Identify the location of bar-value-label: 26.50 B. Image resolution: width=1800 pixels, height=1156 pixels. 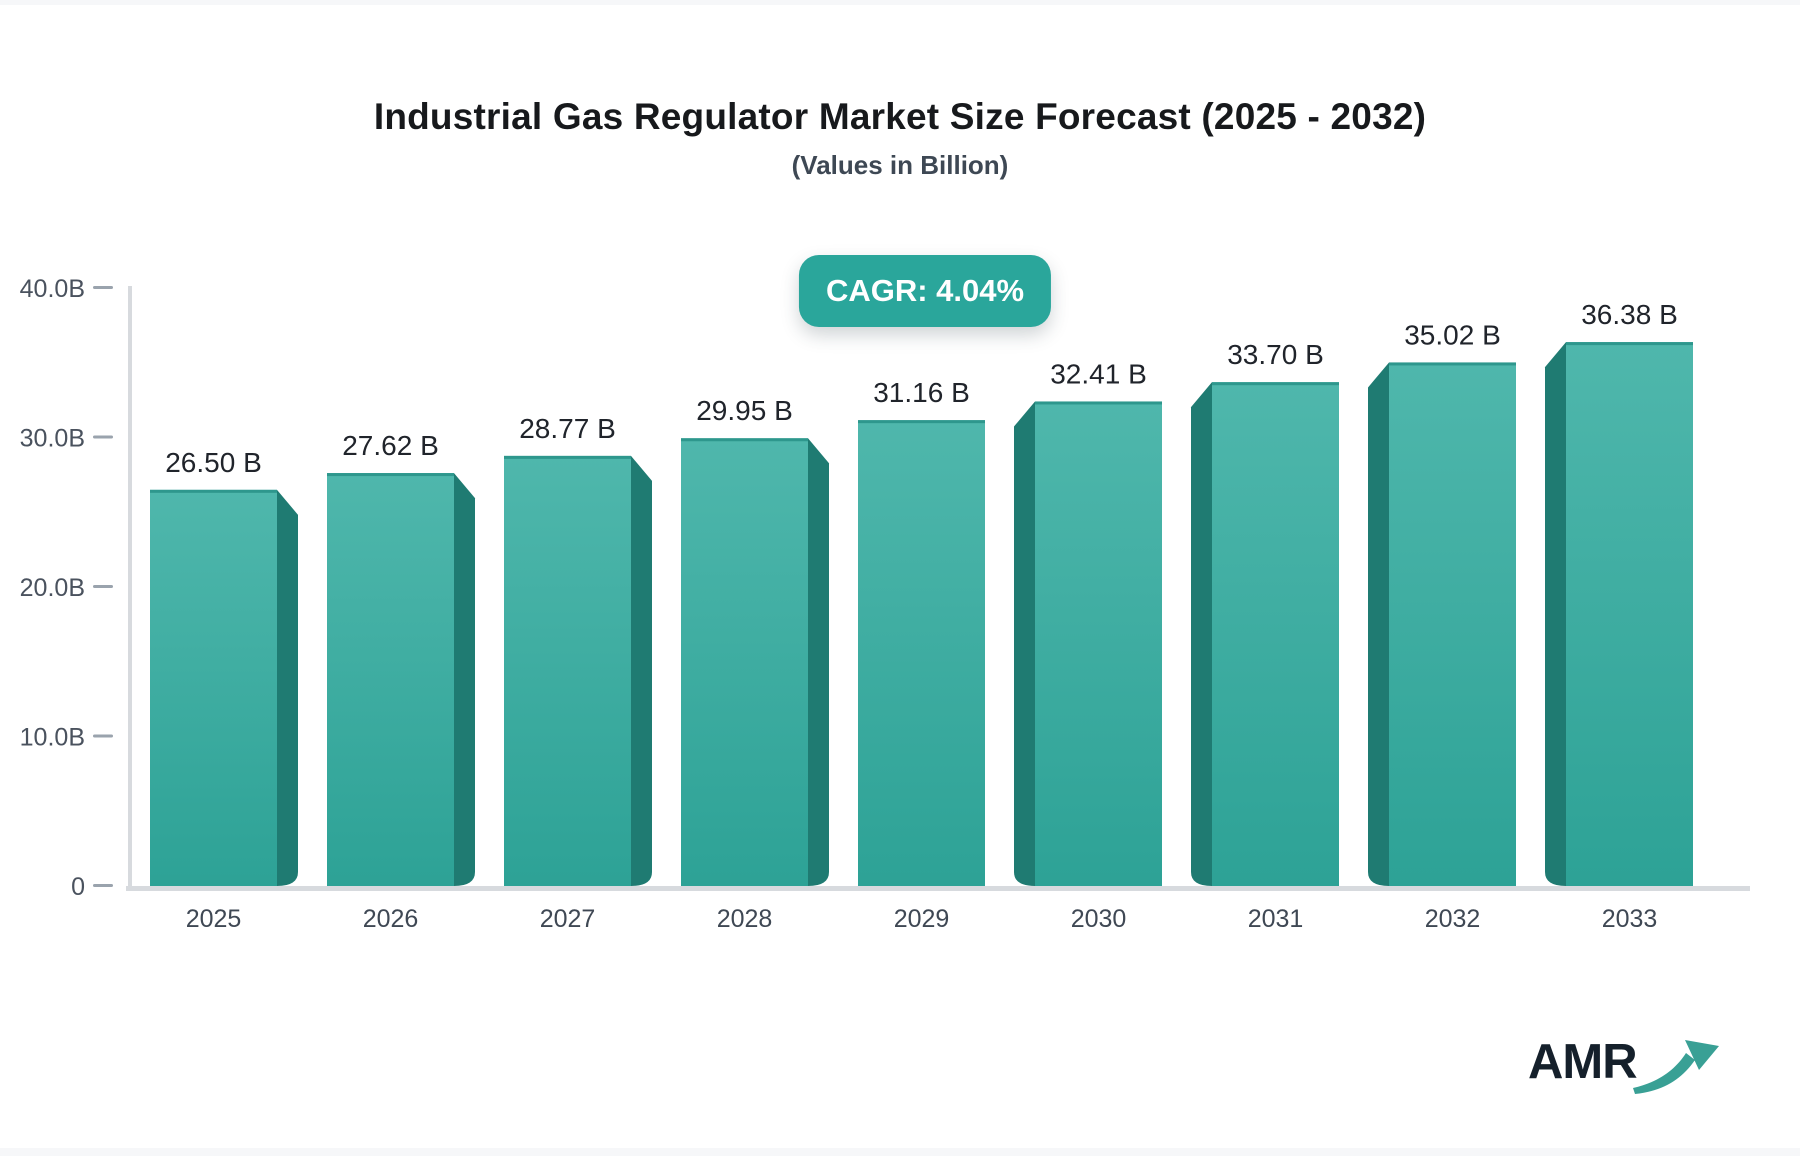
(213, 462).